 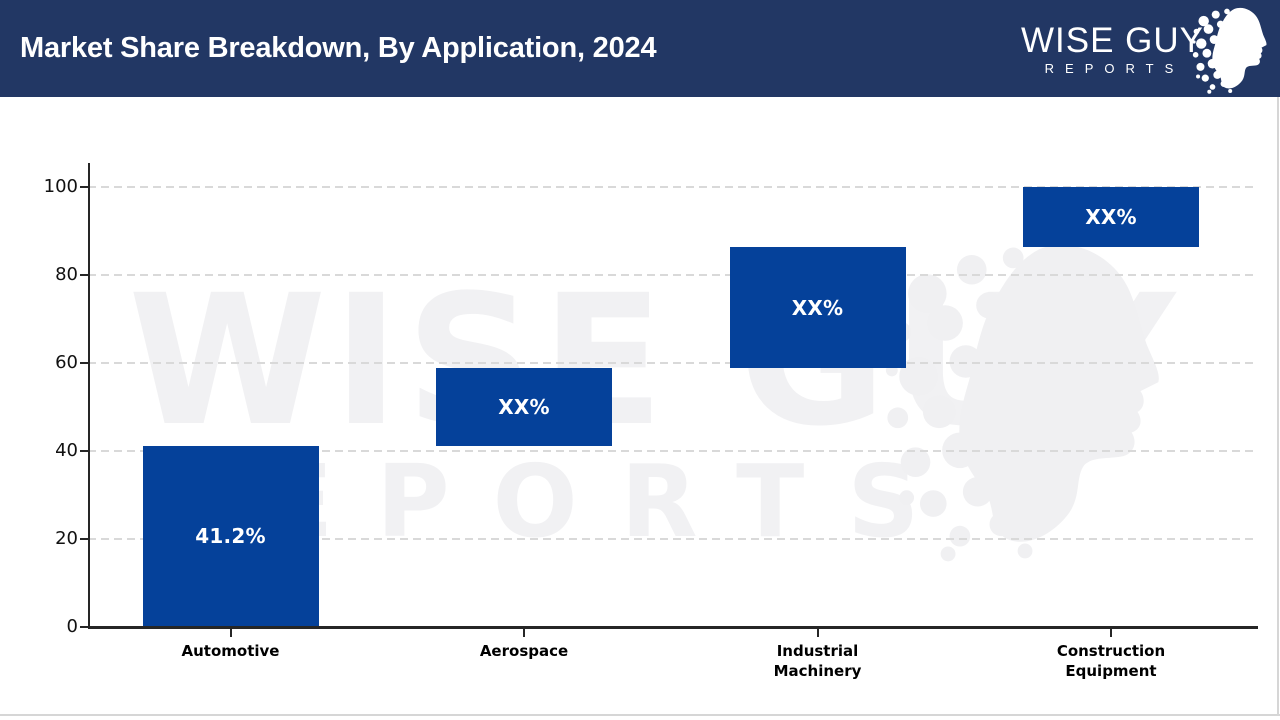 I want to click on y-tick-label: 100, so click(x=60, y=186).